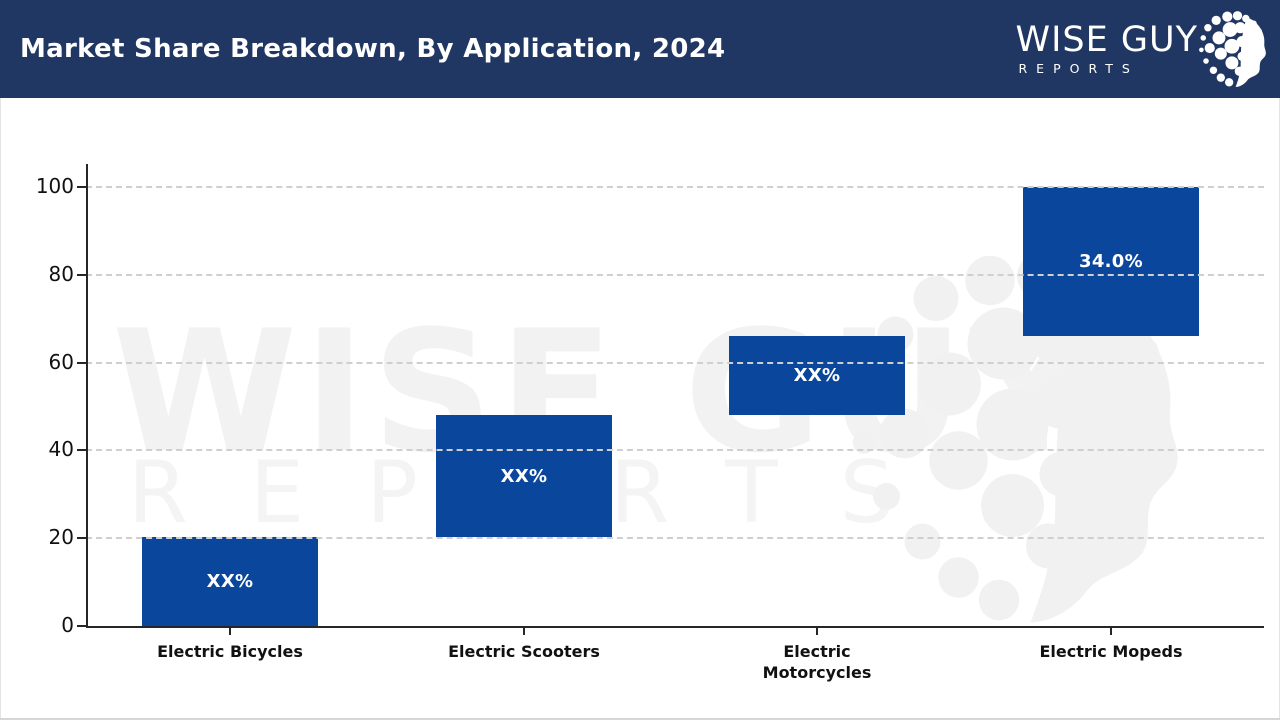  What do you see at coordinates (1106, 39) in the screenshot?
I see `logo-wordmark: WISE GUY` at bounding box center [1106, 39].